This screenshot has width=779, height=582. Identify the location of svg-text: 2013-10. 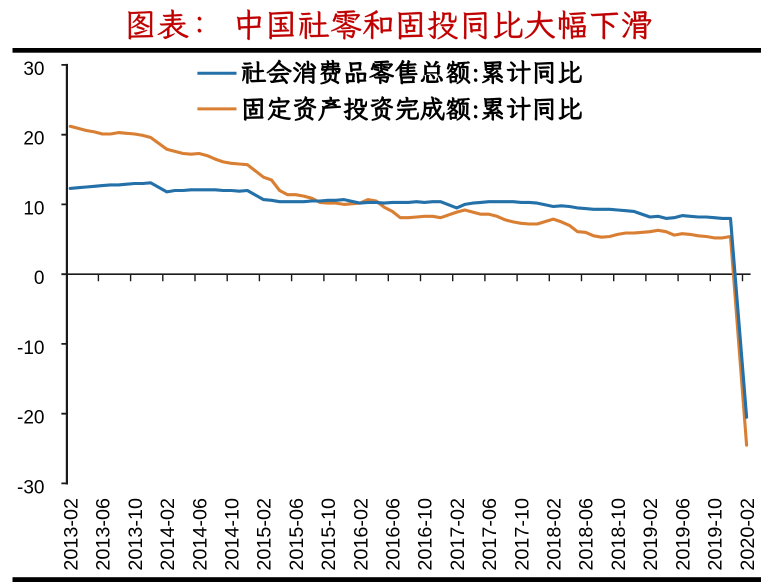
(136, 534).